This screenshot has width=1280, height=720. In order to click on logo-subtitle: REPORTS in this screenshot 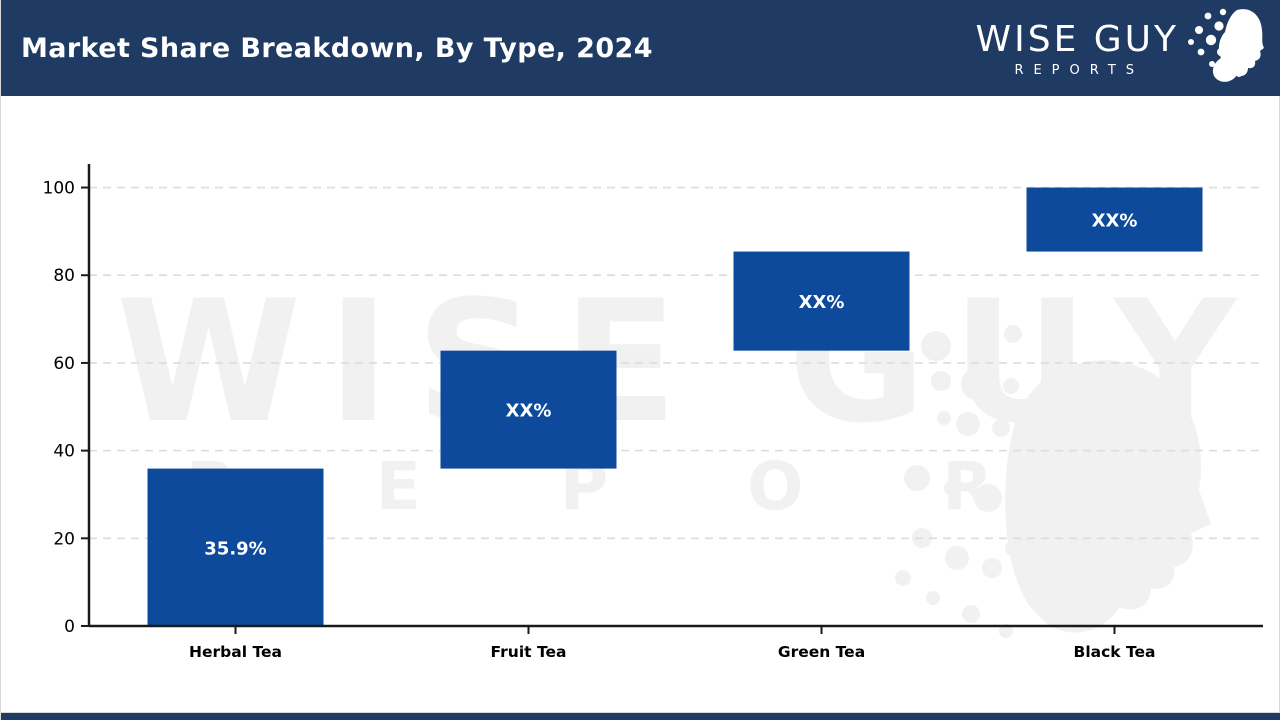, I will do `click(1079, 70)`.